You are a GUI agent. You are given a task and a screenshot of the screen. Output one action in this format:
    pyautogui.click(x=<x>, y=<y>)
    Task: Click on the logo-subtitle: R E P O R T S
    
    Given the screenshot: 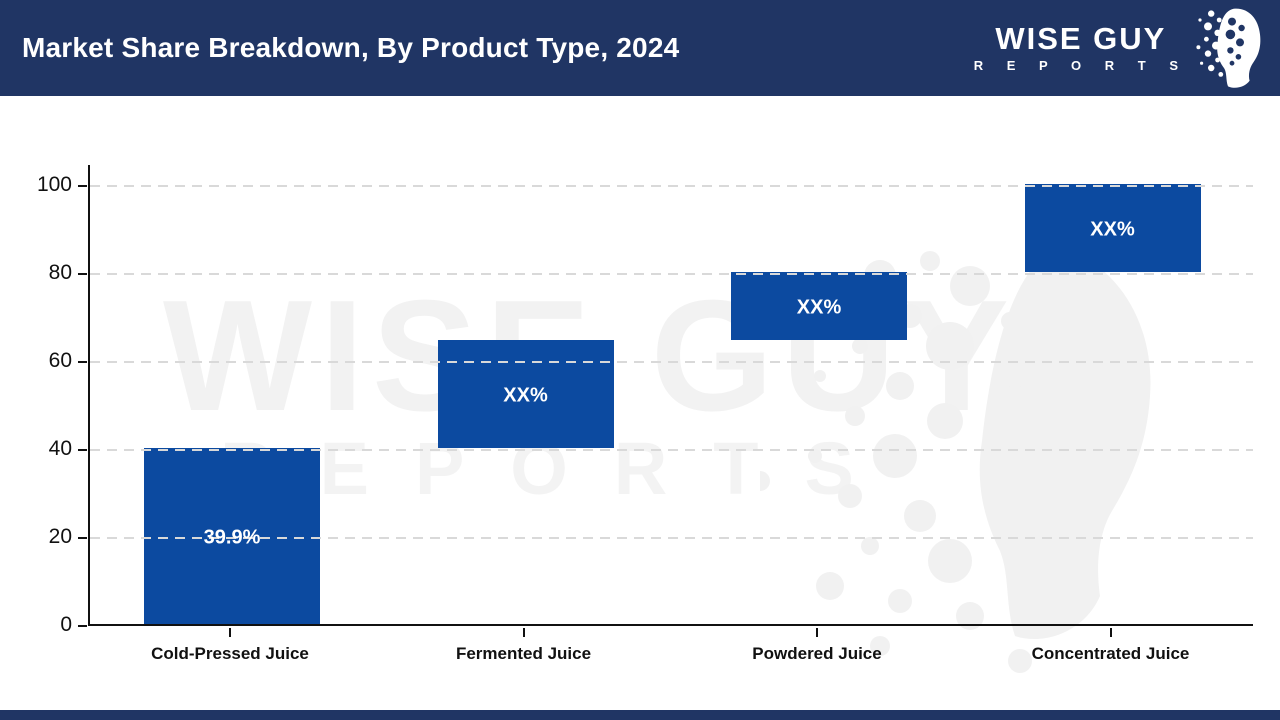 What is the action you would take?
    pyautogui.click(x=1080, y=65)
    